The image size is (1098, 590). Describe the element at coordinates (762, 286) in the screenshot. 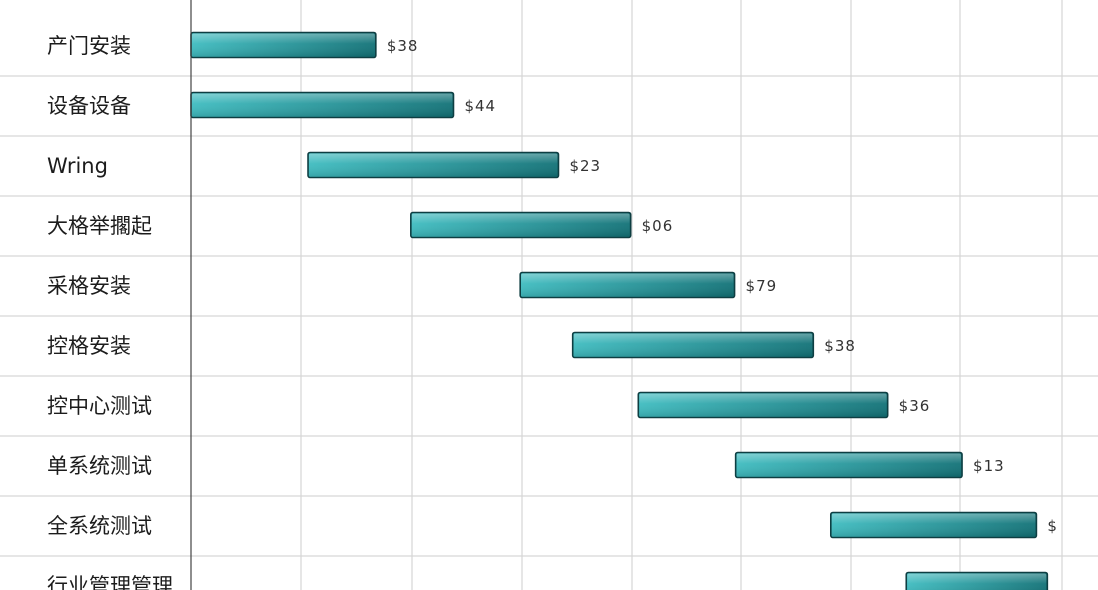

I see `value-label: $79` at that location.